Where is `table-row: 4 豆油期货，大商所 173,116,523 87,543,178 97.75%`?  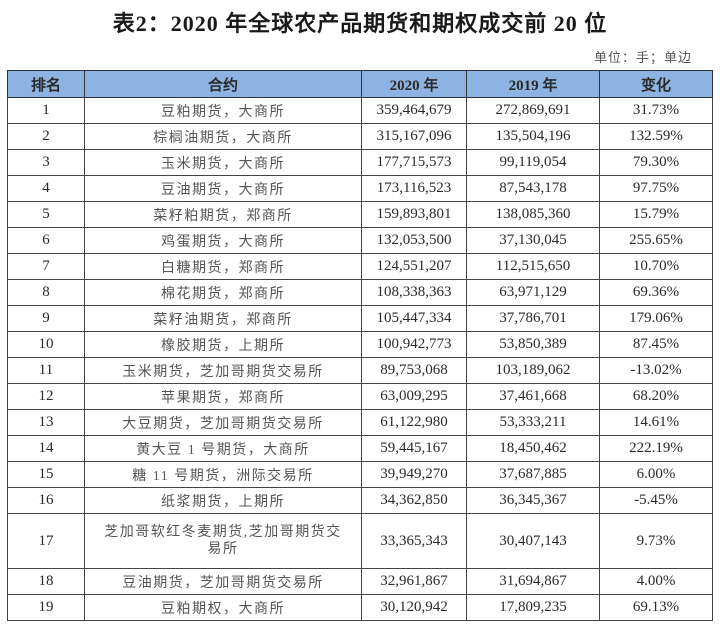
table-row: 4 豆油期货，大商所 173,116,523 87,543,178 97.75% is located at coordinates (360, 188).